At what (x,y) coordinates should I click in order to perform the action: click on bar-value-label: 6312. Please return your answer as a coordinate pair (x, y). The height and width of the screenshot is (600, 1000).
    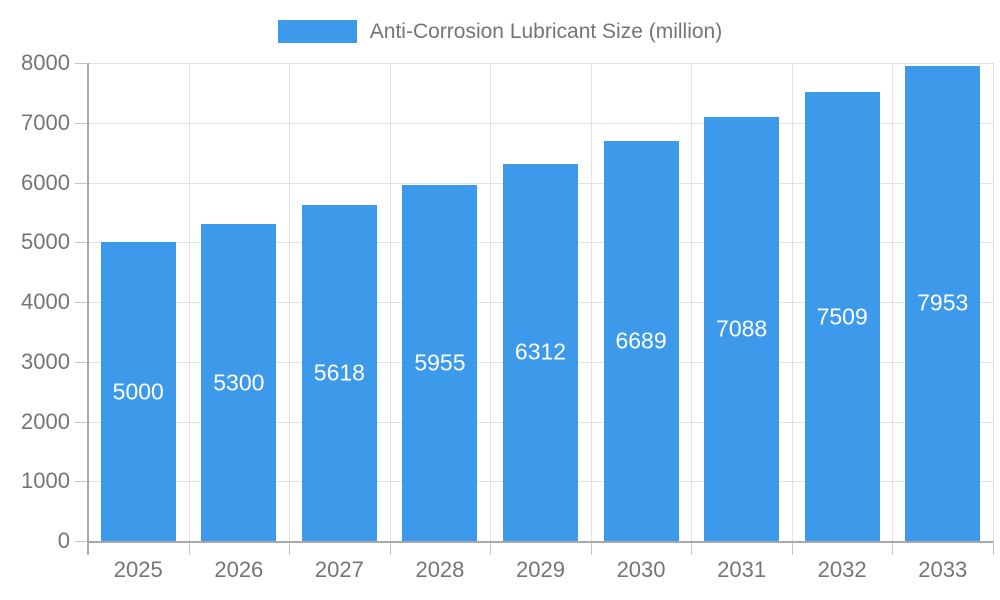
    Looking at the image, I should click on (540, 351).